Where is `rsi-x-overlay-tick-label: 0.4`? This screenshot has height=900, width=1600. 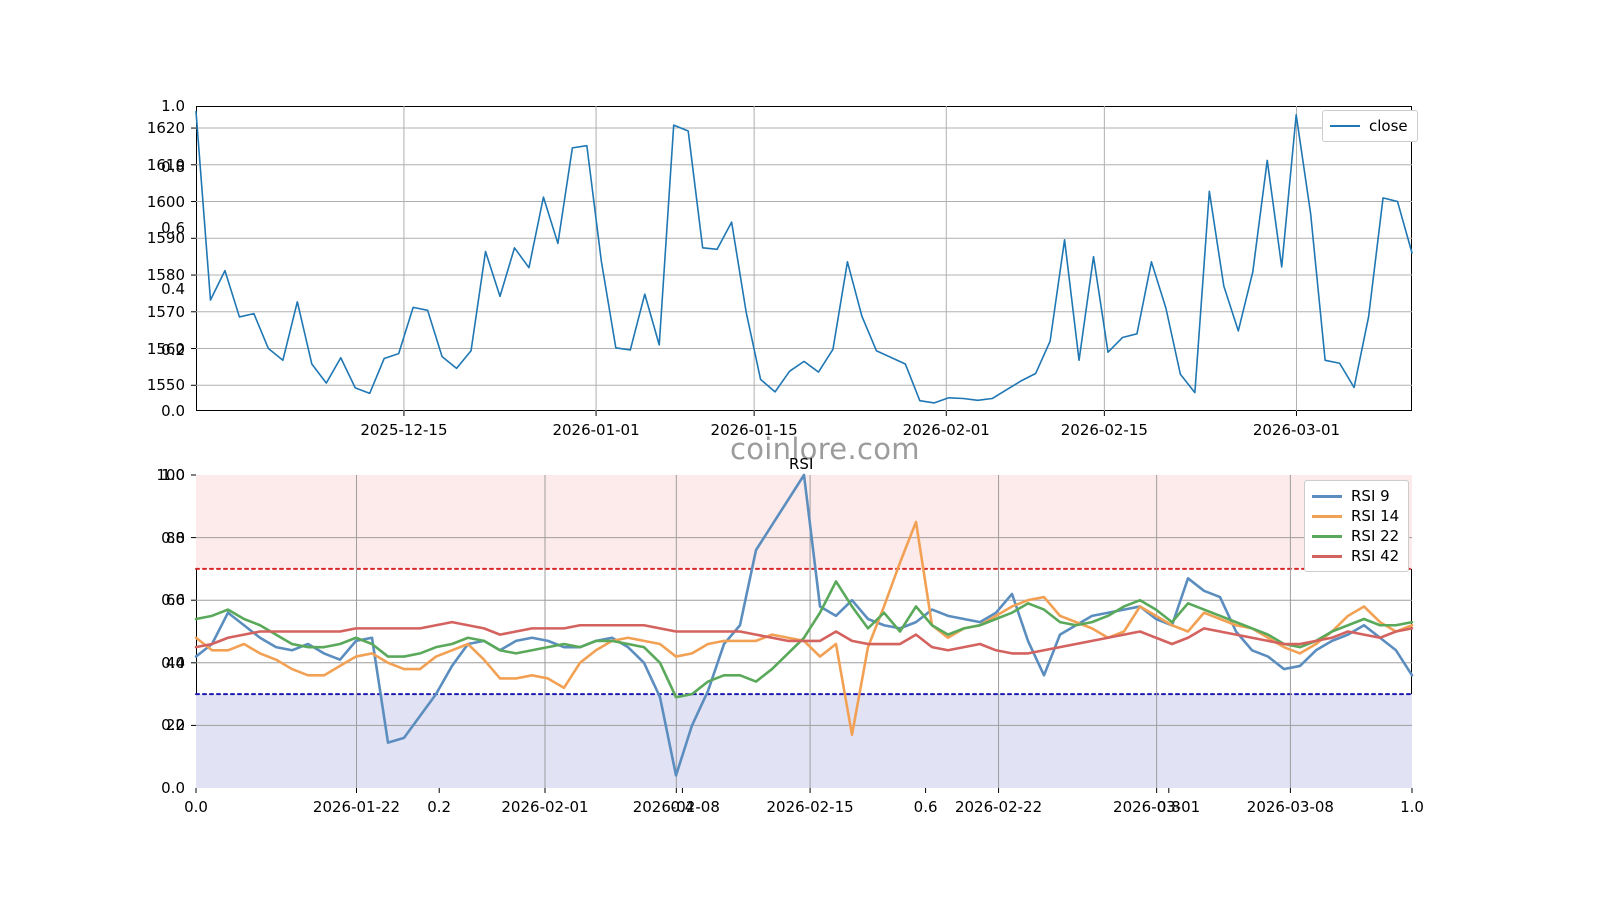 rsi-x-overlay-tick-label: 0.4 is located at coordinates (682, 807).